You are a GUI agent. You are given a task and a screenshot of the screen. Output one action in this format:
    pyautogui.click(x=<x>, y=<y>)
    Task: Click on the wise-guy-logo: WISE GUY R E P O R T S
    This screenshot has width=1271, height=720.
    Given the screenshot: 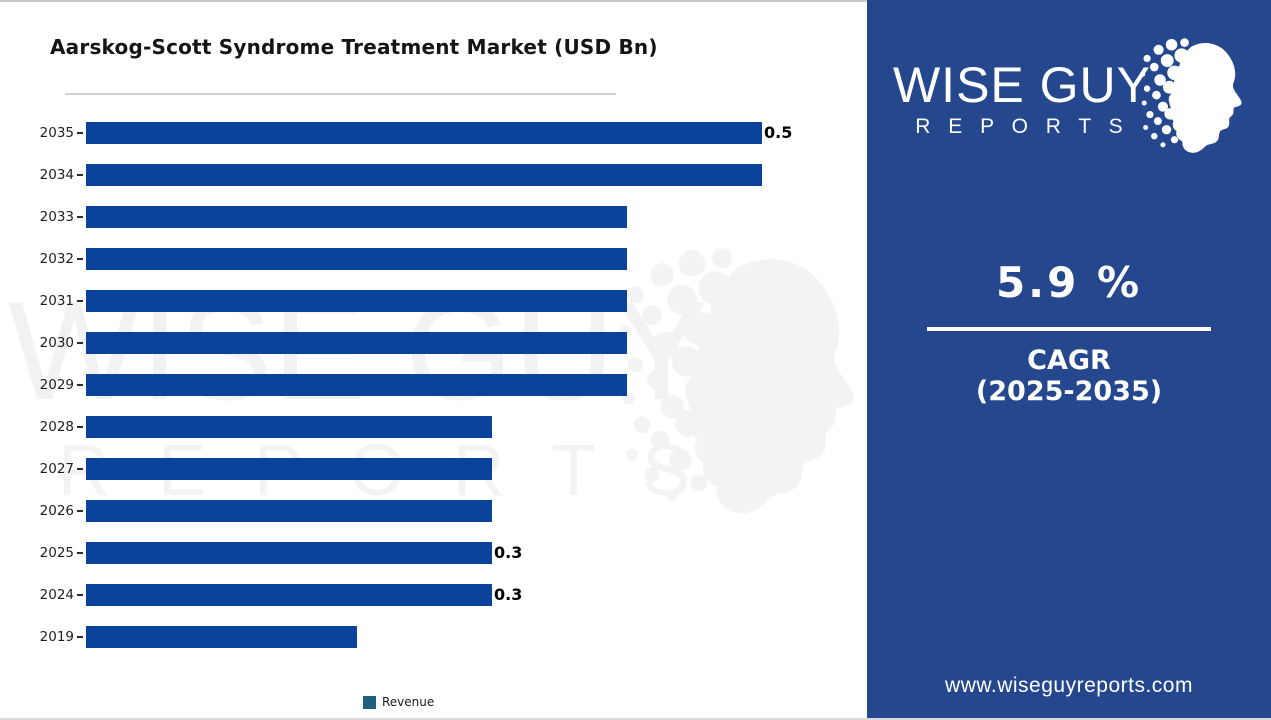 What is the action you would take?
    pyautogui.click(x=1069, y=98)
    